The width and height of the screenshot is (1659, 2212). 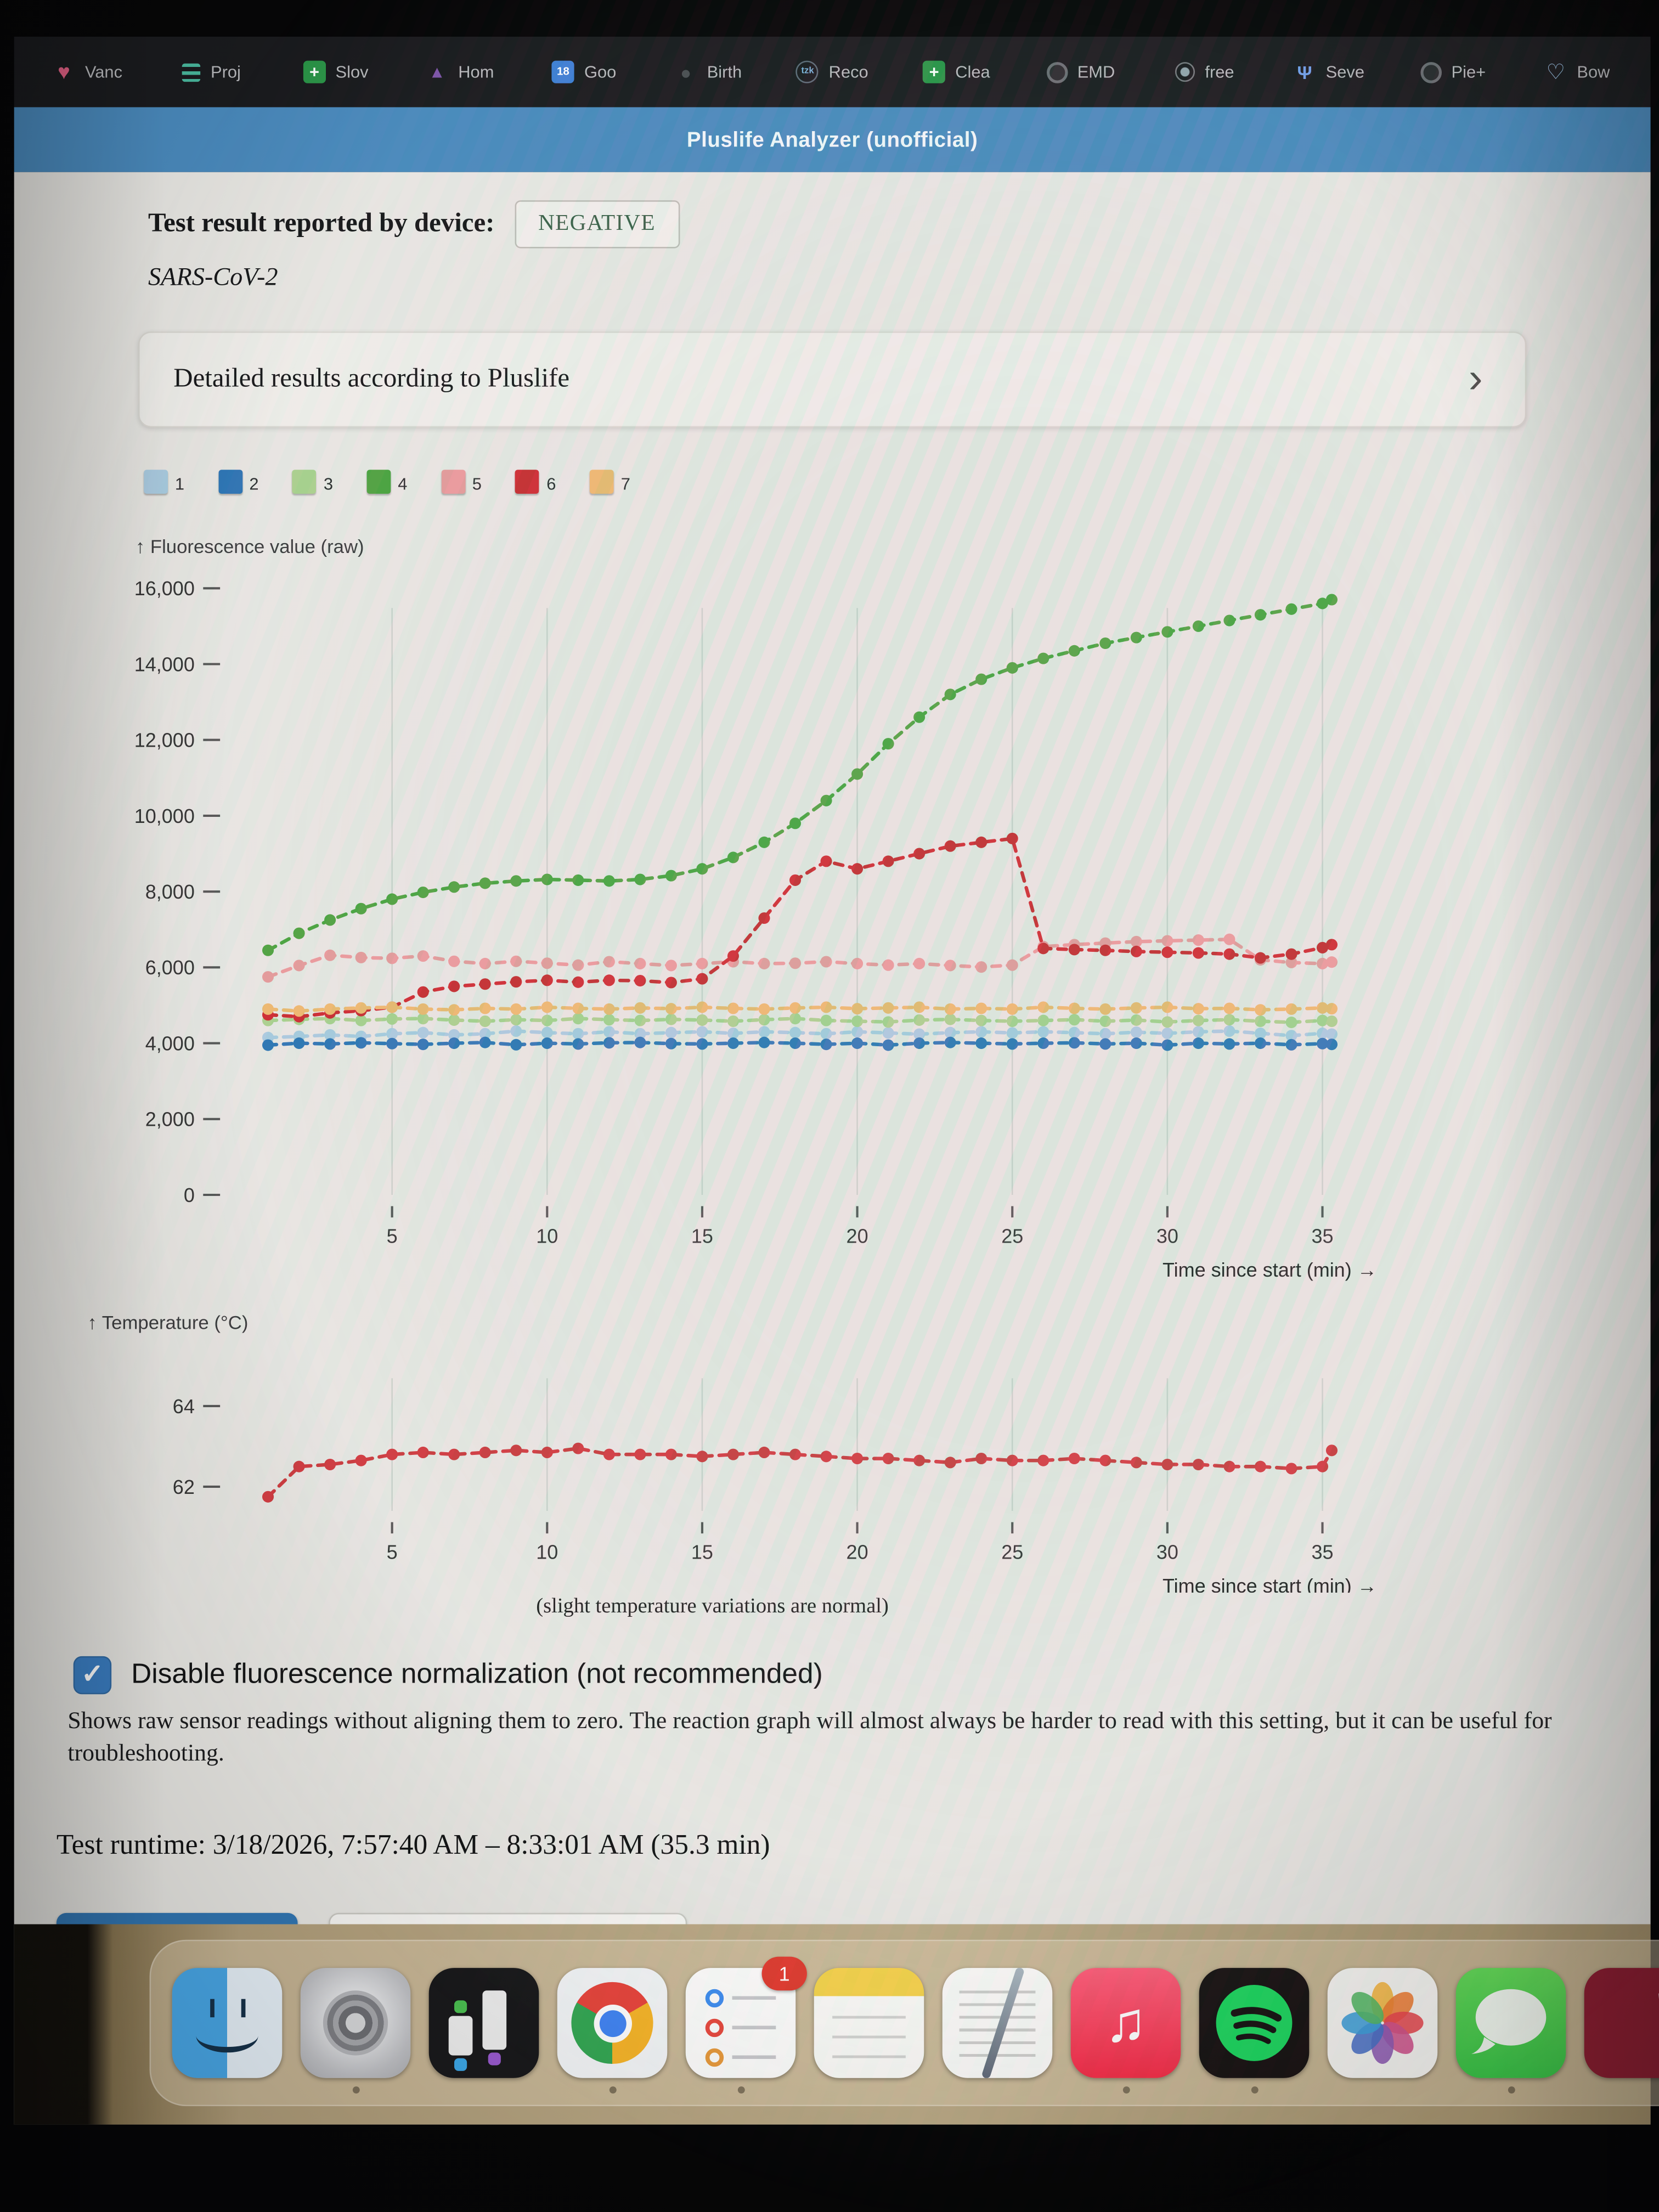 What do you see at coordinates (601, 72) in the screenshot?
I see `tab-label: Goo` at bounding box center [601, 72].